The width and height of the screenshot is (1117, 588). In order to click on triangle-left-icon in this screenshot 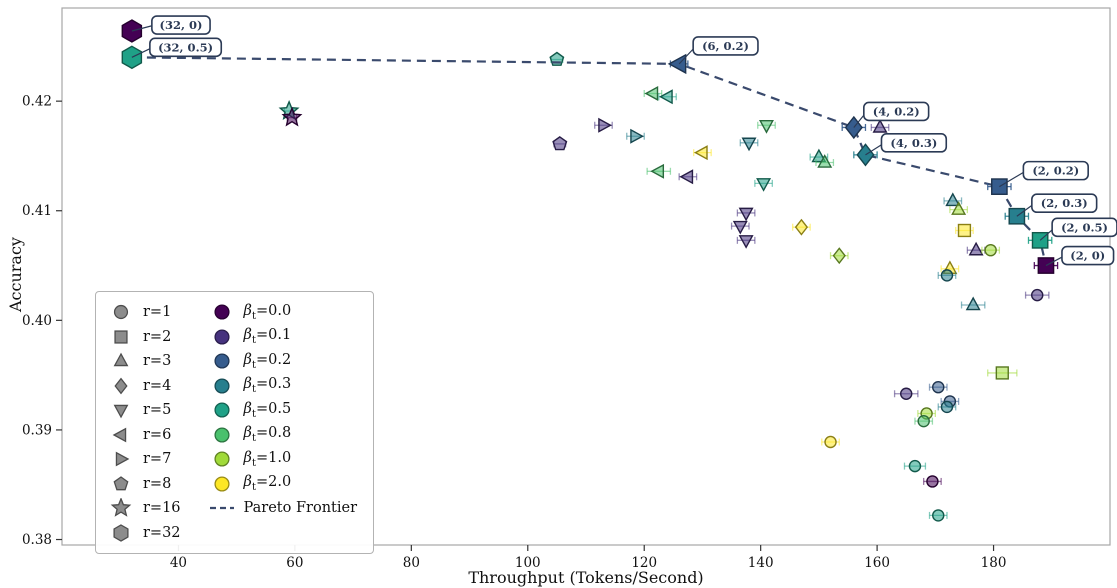, I will do `click(119, 435)`.